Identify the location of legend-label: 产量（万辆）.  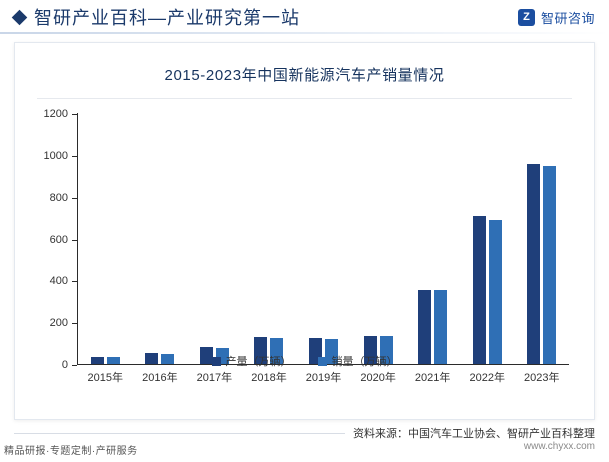
(258, 362).